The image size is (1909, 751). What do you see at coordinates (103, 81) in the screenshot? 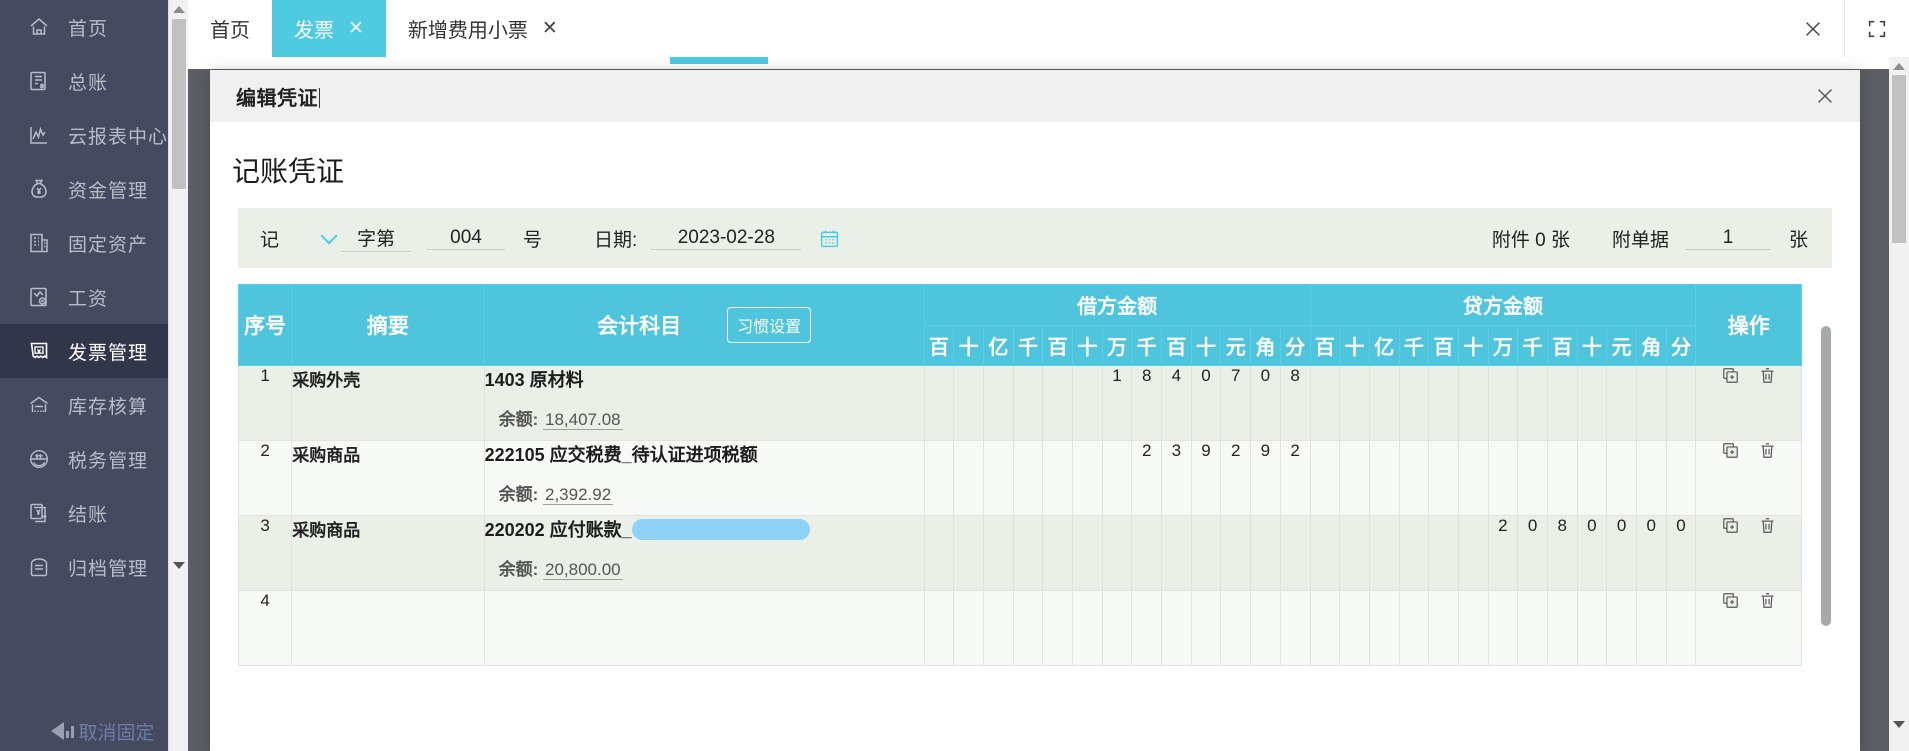
I see `sidebar-item-1: 总账` at bounding box center [103, 81].